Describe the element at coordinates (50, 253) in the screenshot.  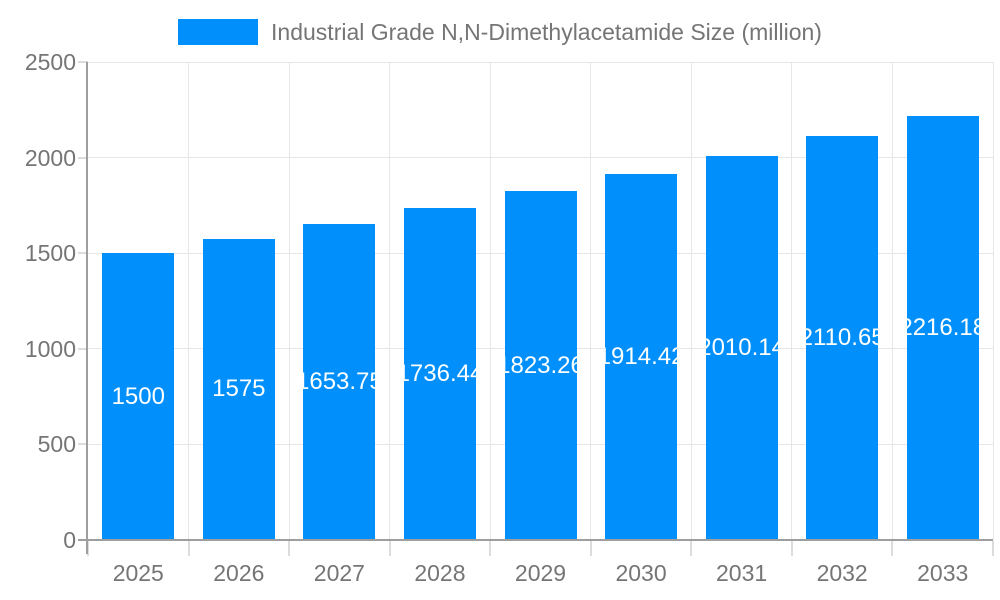
I see `y-axis-tick-label: 1500` at that location.